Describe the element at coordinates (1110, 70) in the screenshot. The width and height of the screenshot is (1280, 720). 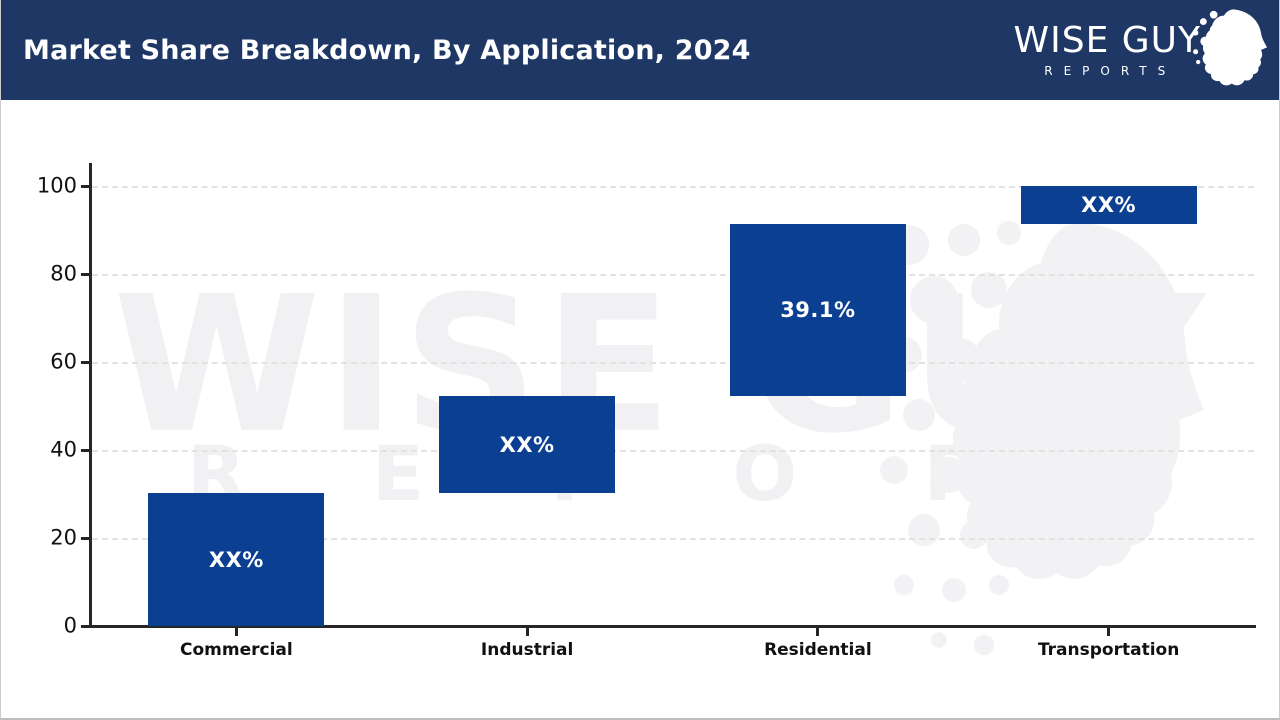
I see `brand-subtitle: REPORTS` at that location.